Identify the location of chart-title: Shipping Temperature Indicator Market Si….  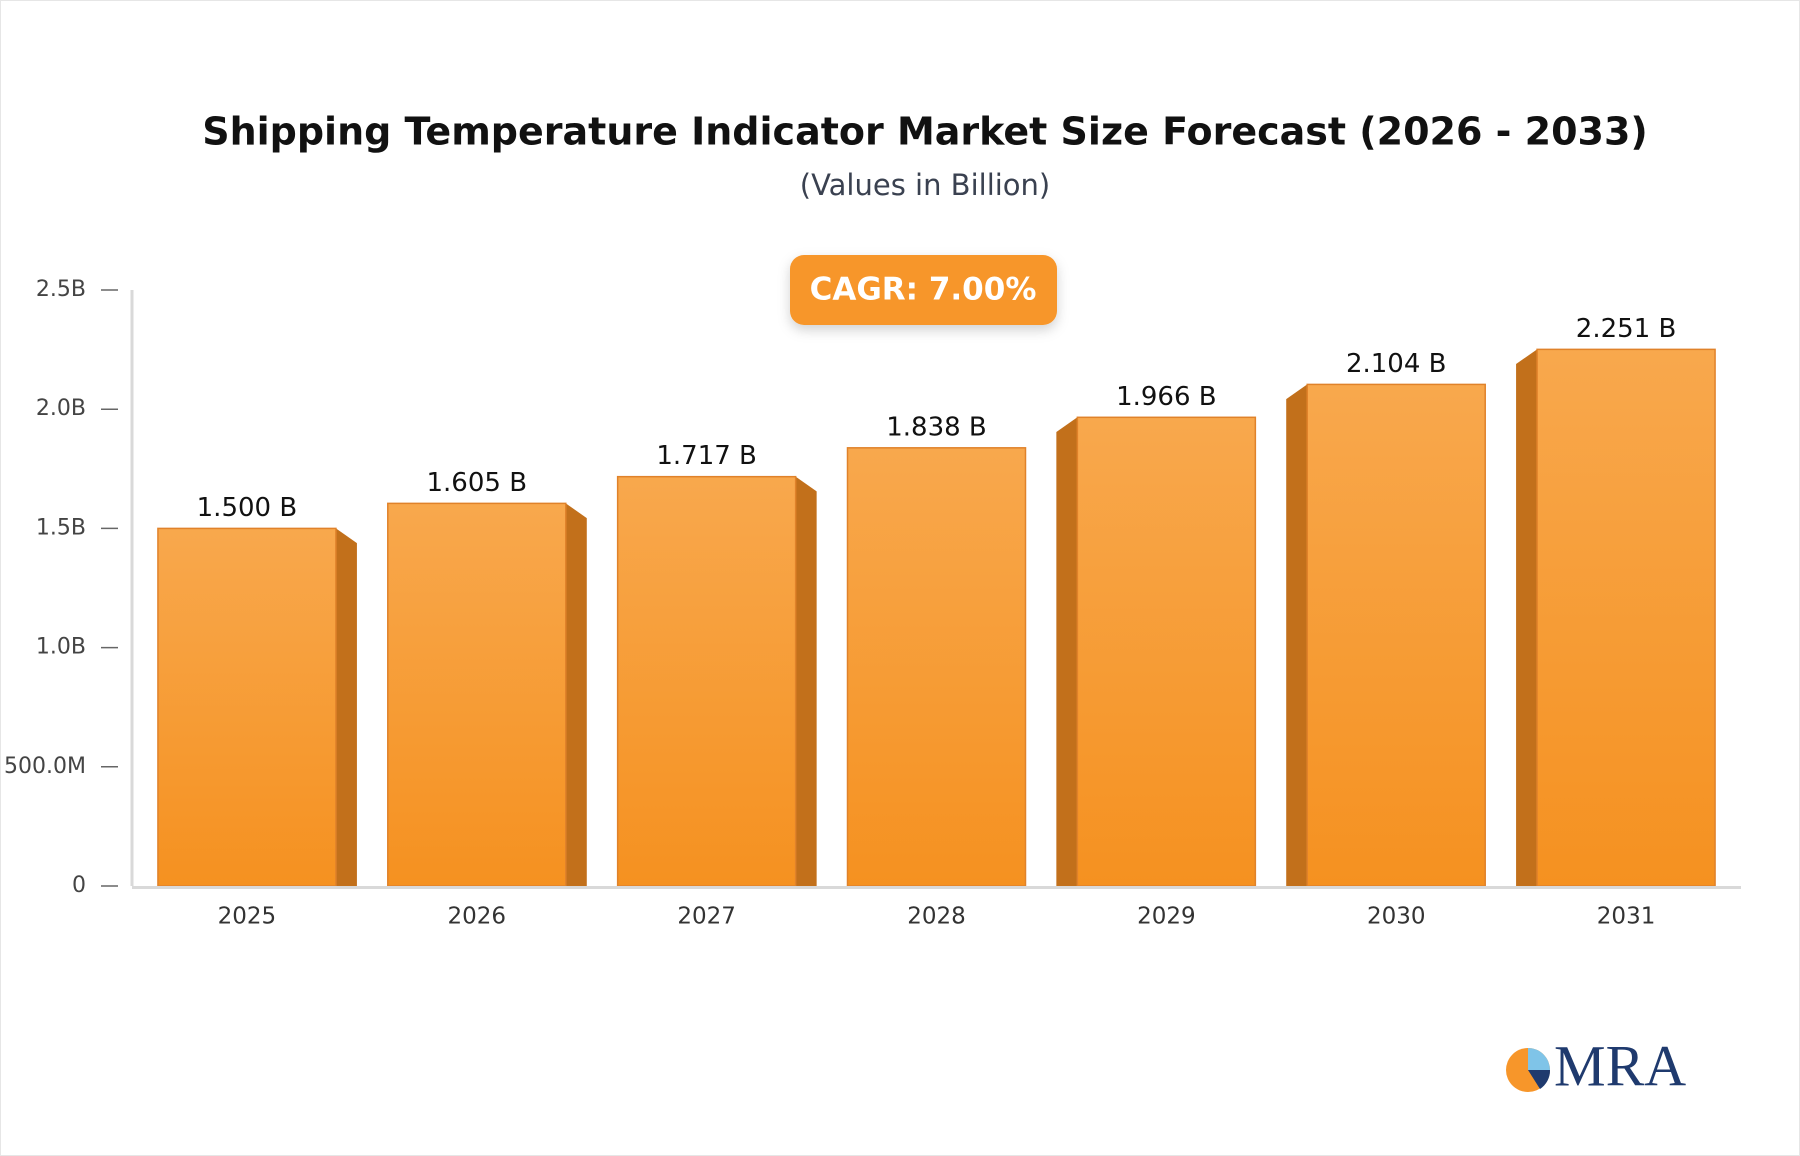
(925, 132).